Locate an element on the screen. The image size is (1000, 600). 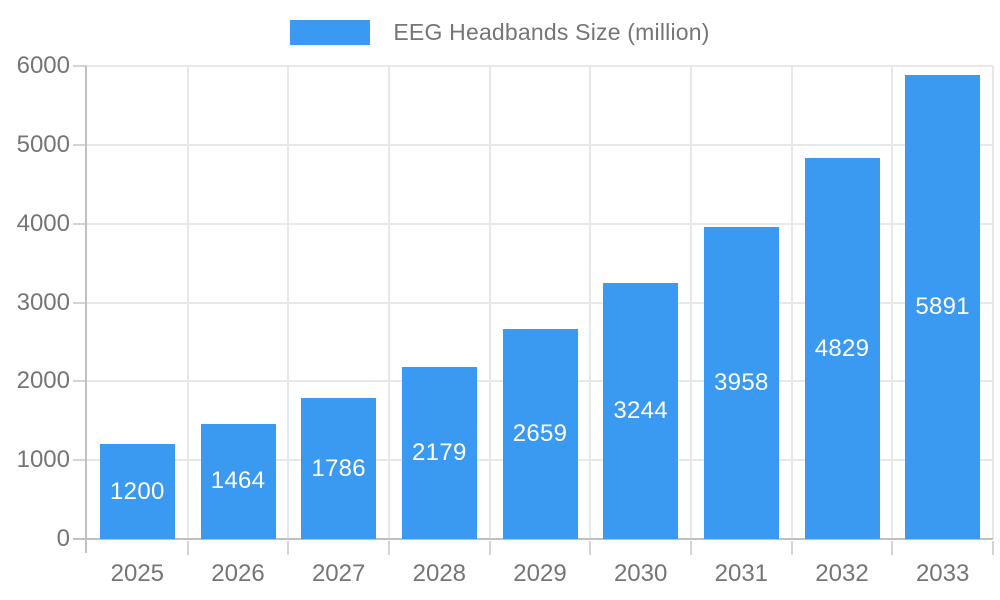
x-tick-label: 2027 is located at coordinates (338, 573).